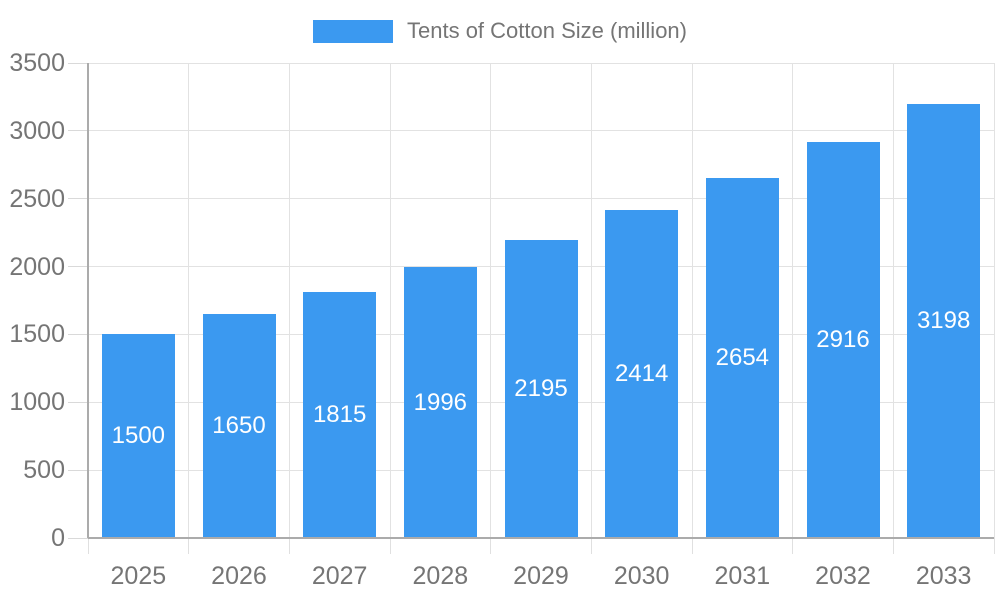 The width and height of the screenshot is (1000, 600). Describe the element at coordinates (353, 31) in the screenshot. I see `legend-swatch` at that location.